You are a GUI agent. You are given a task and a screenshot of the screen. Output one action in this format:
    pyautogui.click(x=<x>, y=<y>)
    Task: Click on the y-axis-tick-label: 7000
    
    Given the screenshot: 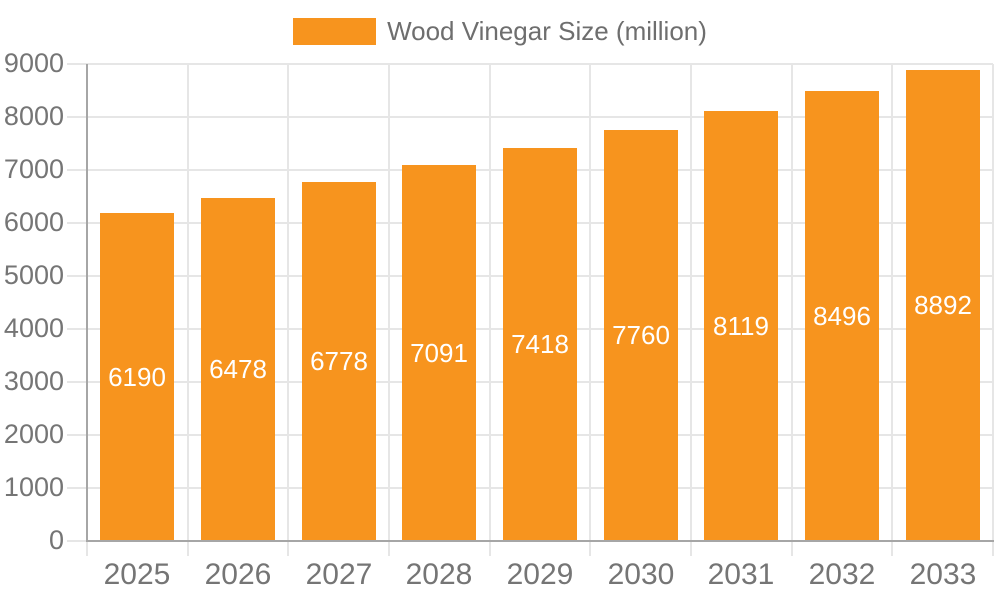 What is the action you would take?
    pyautogui.click(x=33, y=169)
    